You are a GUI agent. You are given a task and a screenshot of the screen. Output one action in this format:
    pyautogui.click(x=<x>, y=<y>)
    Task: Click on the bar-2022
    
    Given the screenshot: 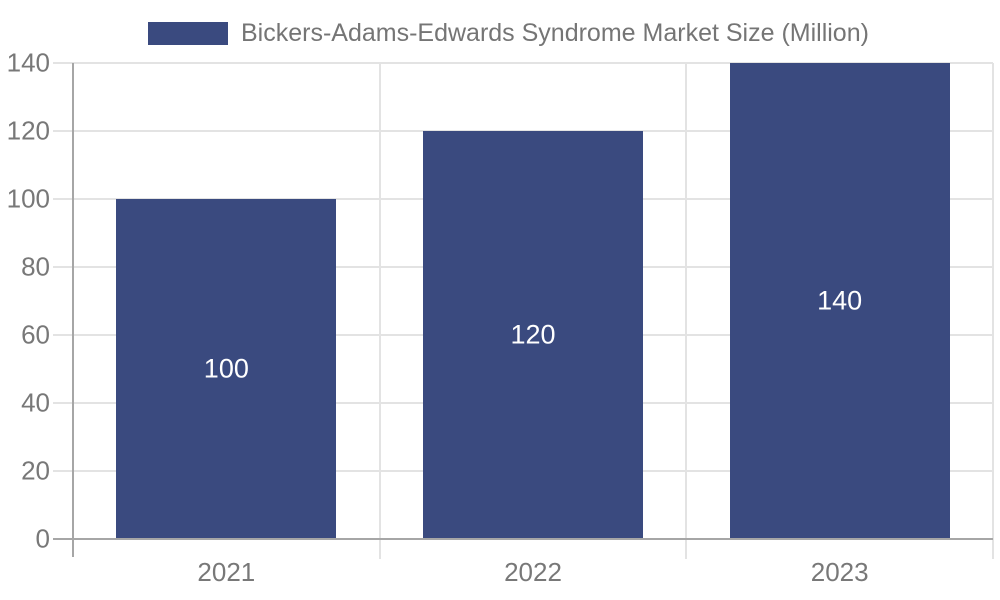 What is the action you would take?
    pyautogui.click(x=533, y=335)
    